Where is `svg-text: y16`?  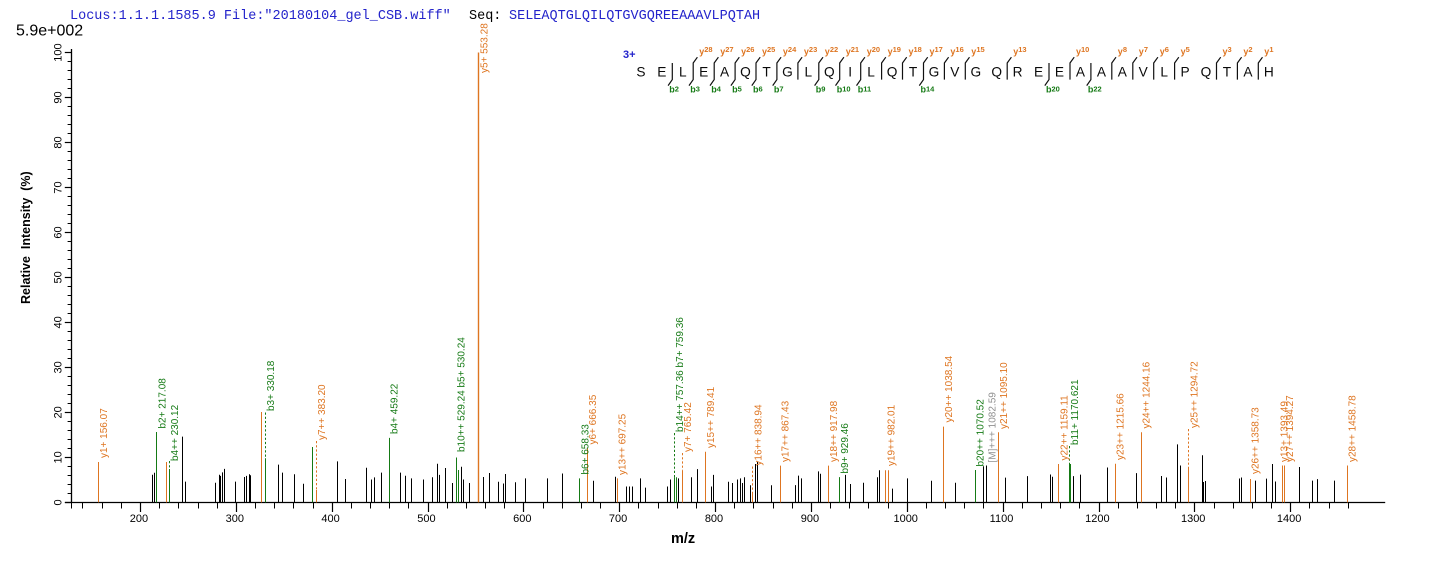 svg-text: y16 is located at coordinates (956, 51).